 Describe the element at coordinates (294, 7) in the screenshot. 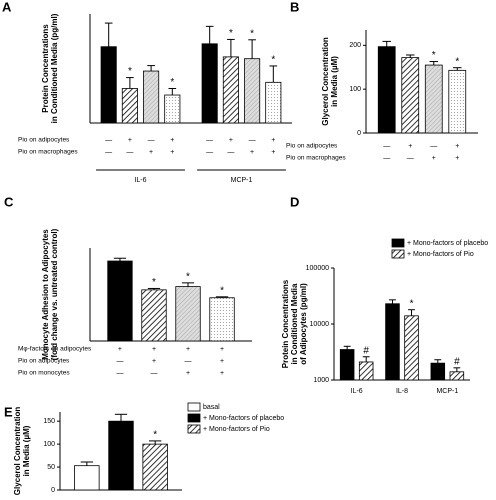

I see `panel-label: B` at that location.